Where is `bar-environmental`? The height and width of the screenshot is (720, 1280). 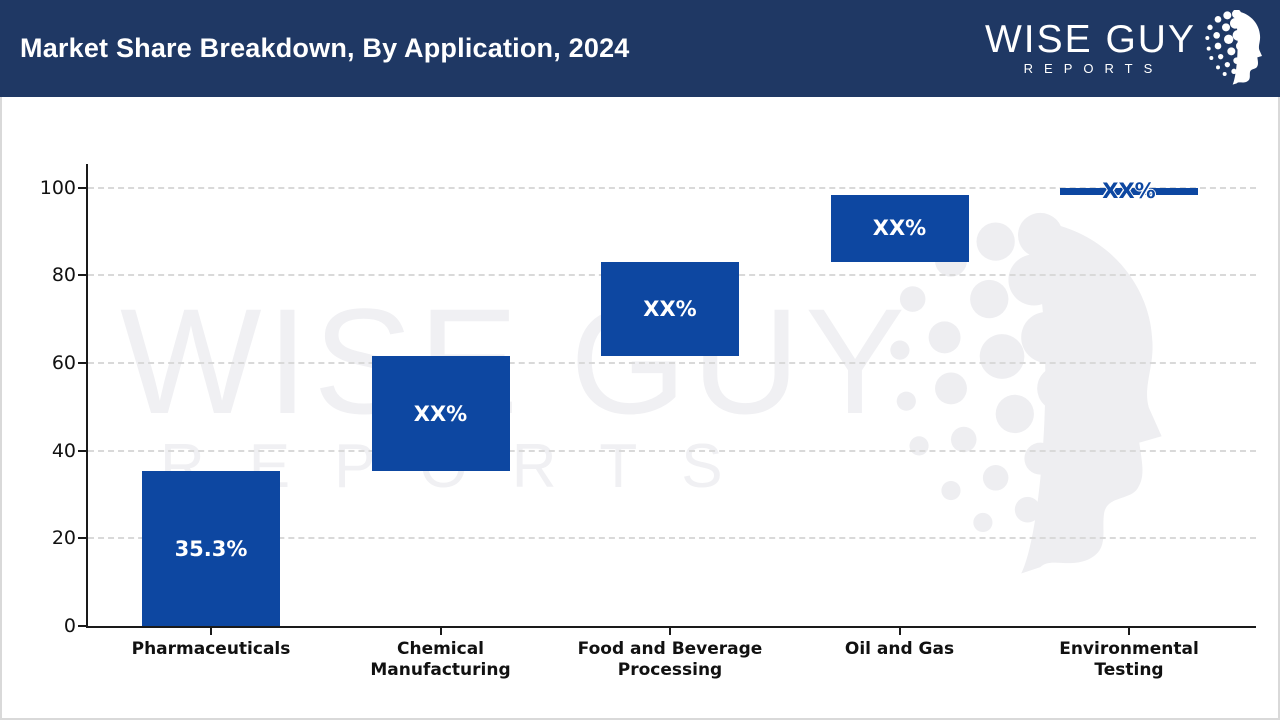 bar-environmental is located at coordinates (1129, 191).